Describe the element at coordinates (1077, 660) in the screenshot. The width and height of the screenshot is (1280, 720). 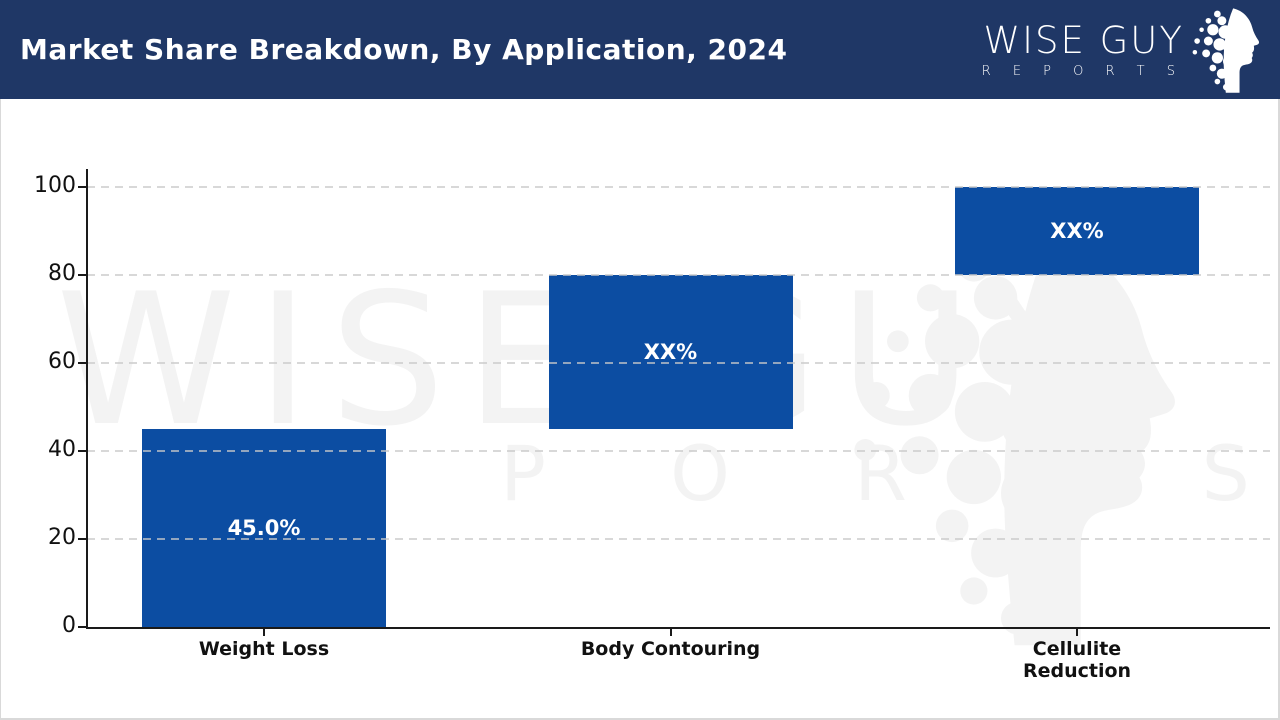
I see `x-tick-label: Cellulite Reduction` at that location.